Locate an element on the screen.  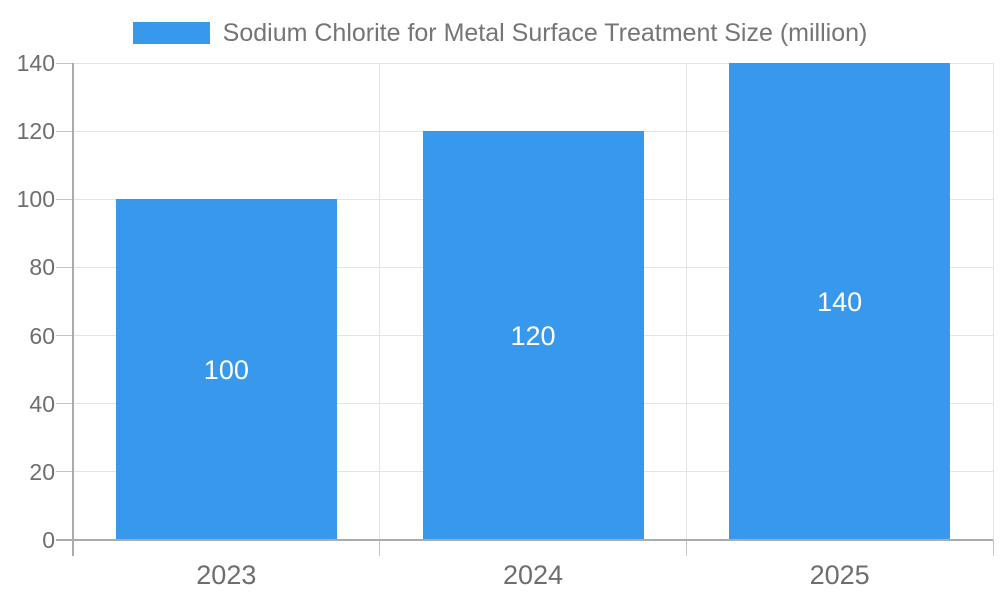
y-axis-tick-label: 120 is located at coordinates (35, 131).